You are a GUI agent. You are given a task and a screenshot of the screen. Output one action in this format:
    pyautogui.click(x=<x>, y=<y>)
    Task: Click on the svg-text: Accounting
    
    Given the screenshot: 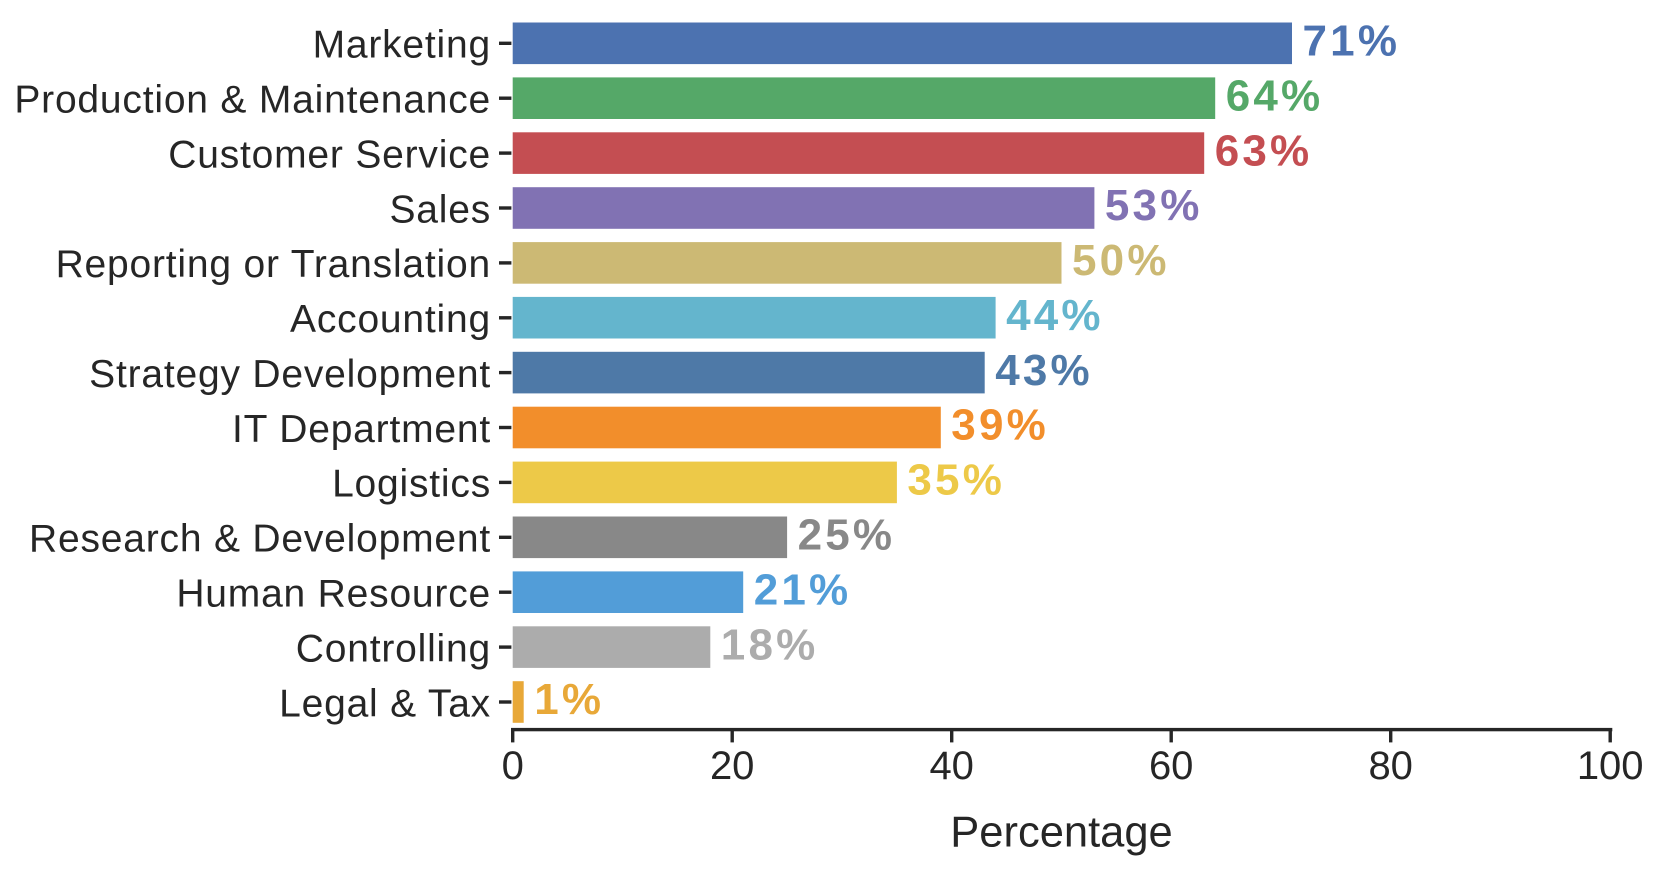 What is the action you would take?
    pyautogui.click(x=390, y=319)
    